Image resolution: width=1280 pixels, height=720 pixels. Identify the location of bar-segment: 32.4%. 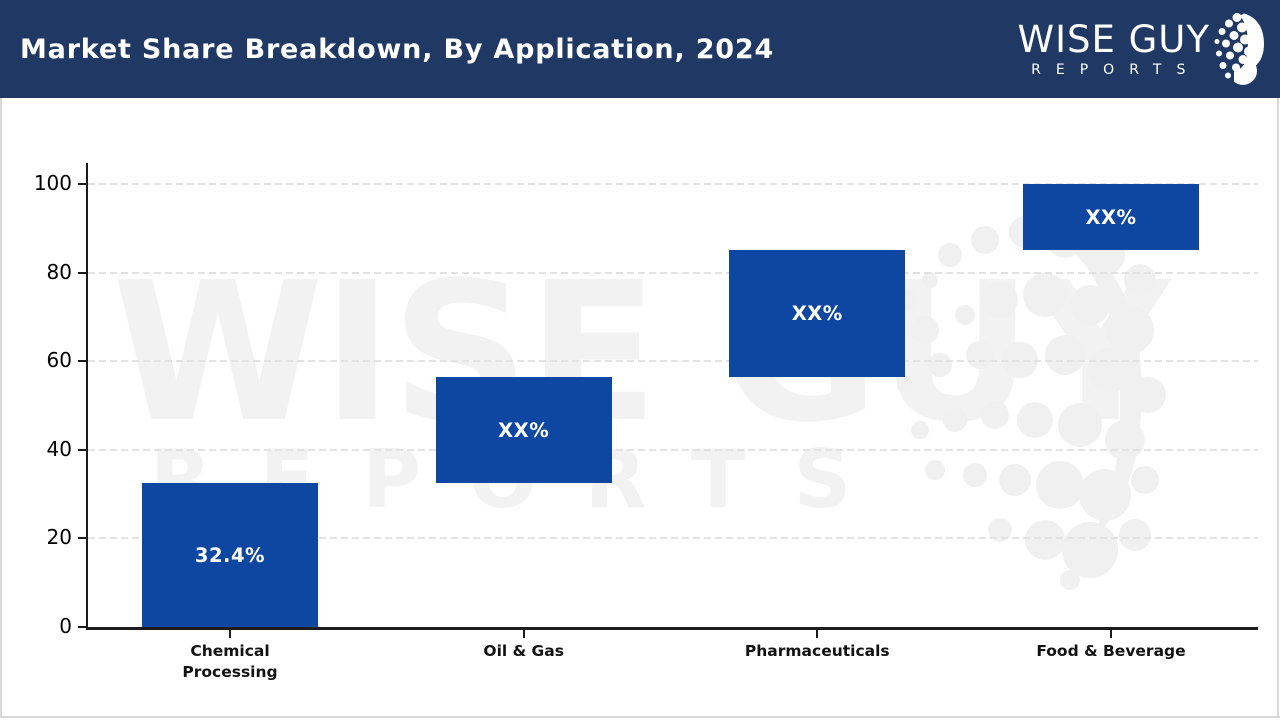
(230, 555).